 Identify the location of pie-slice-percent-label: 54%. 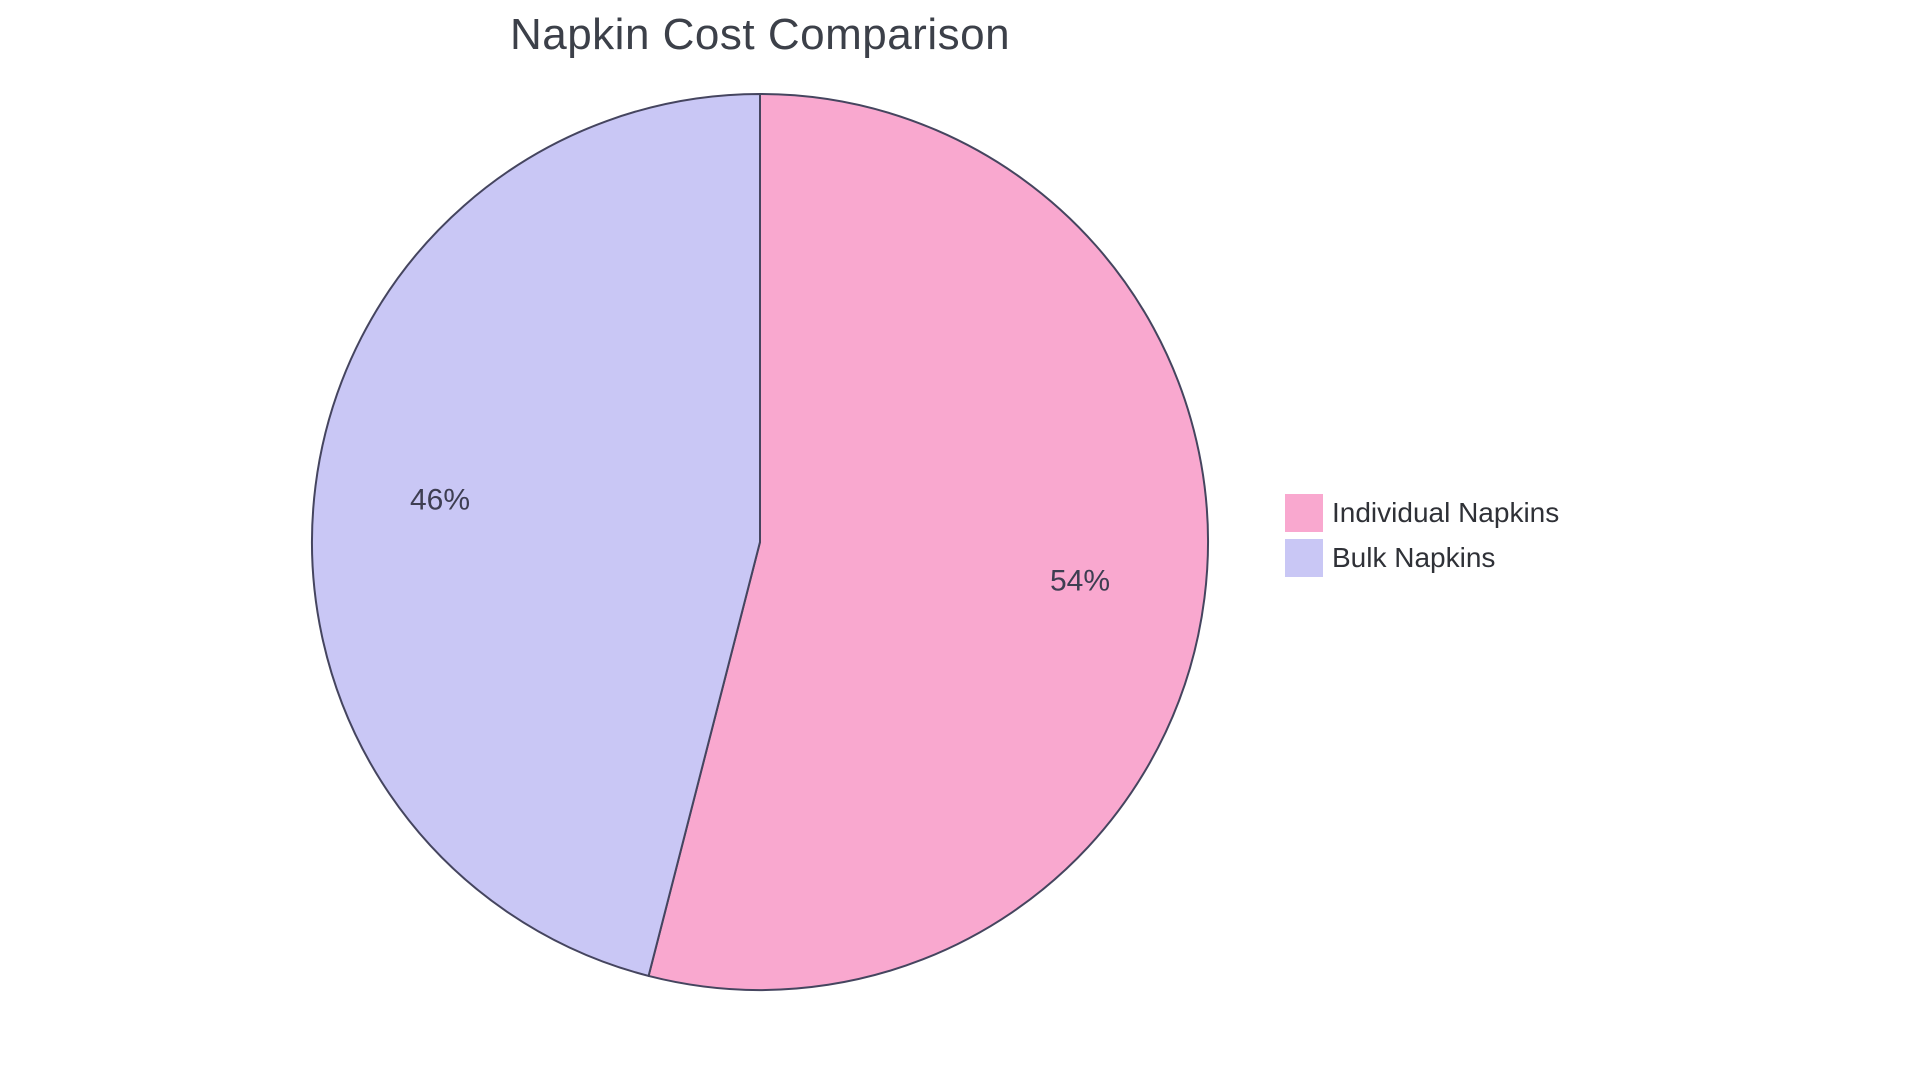
(1080, 580).